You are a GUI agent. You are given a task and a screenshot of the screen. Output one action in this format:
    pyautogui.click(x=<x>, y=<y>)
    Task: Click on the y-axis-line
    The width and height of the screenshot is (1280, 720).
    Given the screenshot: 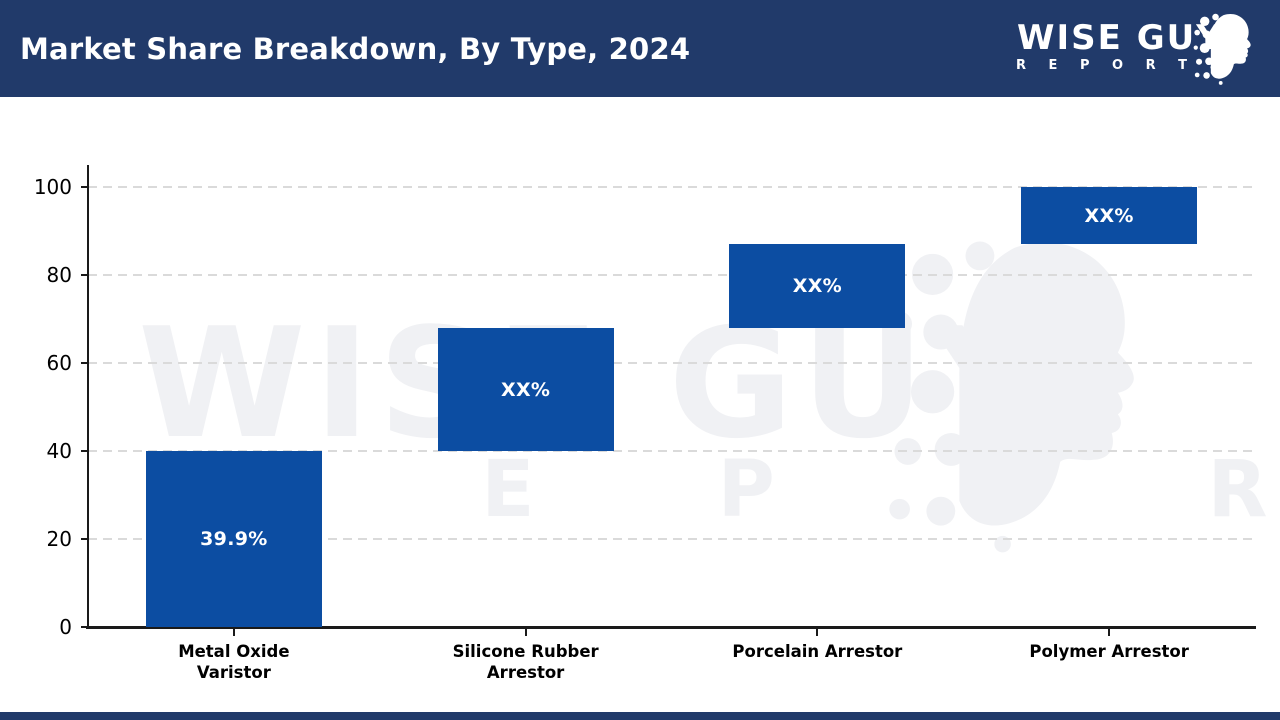 What is the action you would take?
    pyautogui.click(x=88, y=396)
    